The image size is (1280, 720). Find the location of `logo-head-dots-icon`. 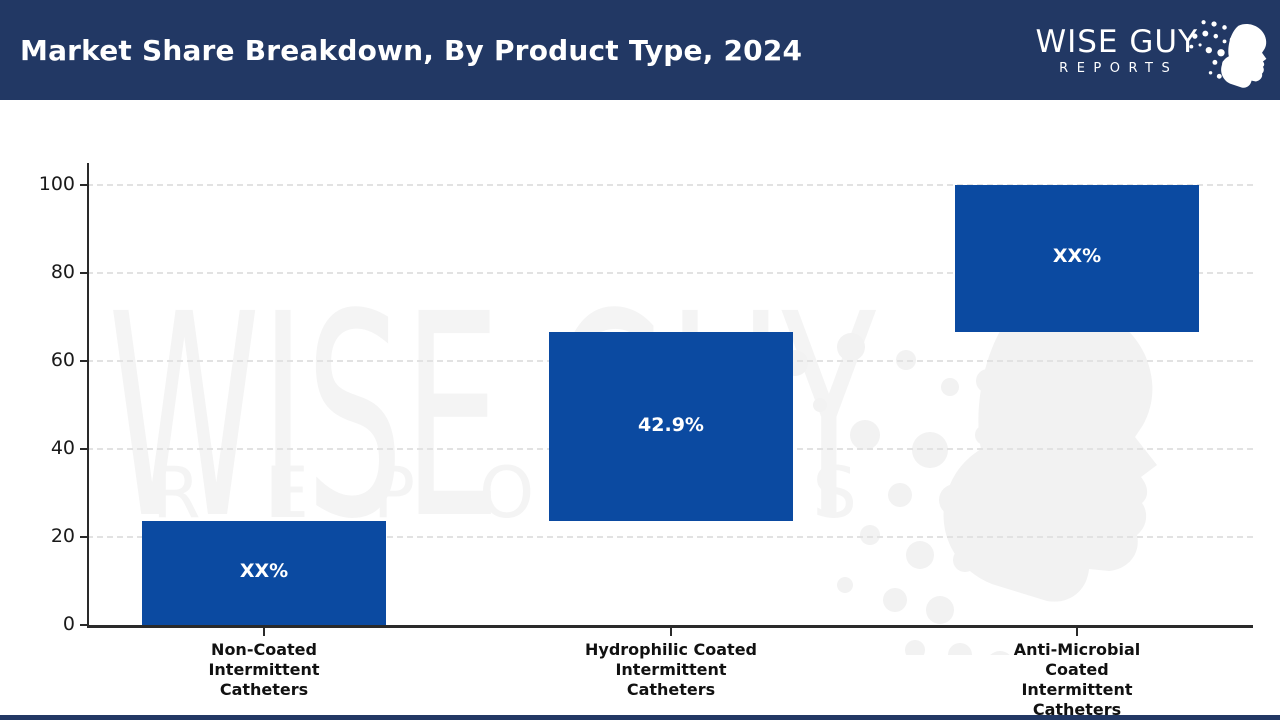

logo-head-dots-icon is located at coordinates (1228, 54).